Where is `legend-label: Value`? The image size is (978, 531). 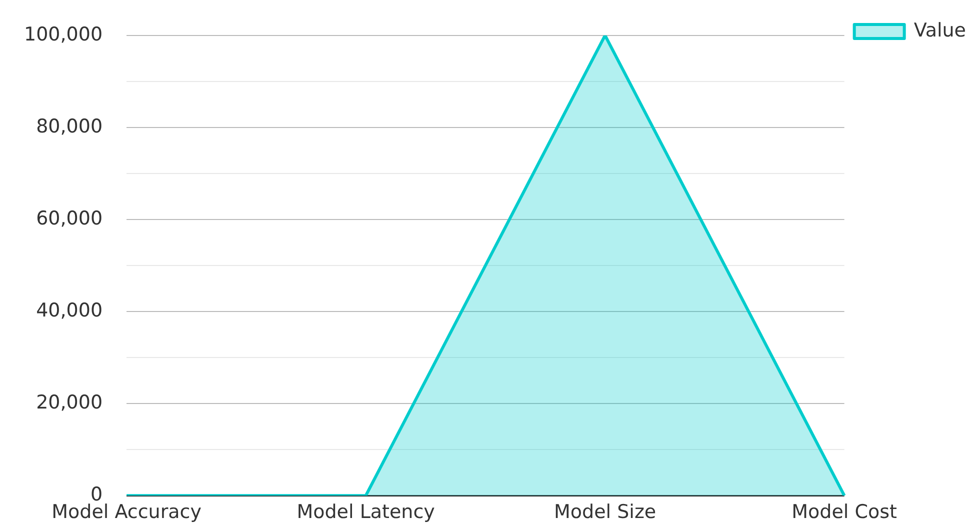 legend-label: Value is located at coordinates (940, 30).